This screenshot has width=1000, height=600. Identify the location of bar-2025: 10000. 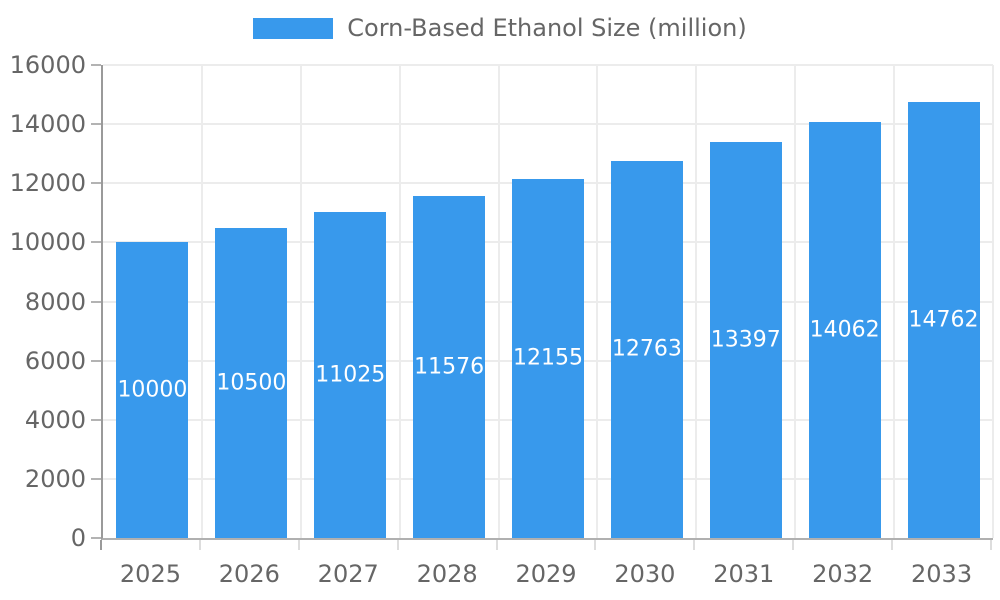
(152, 390).